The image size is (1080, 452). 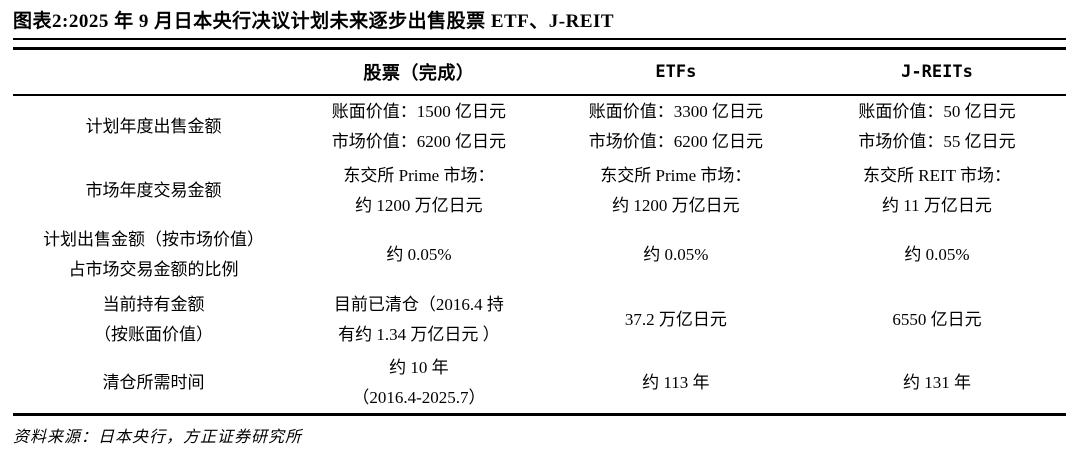 What do you see at coordinates (937, 319) in the screenshot?
I see `cell-jreits: 6550 亿日元` at bounding box center [937, 319].